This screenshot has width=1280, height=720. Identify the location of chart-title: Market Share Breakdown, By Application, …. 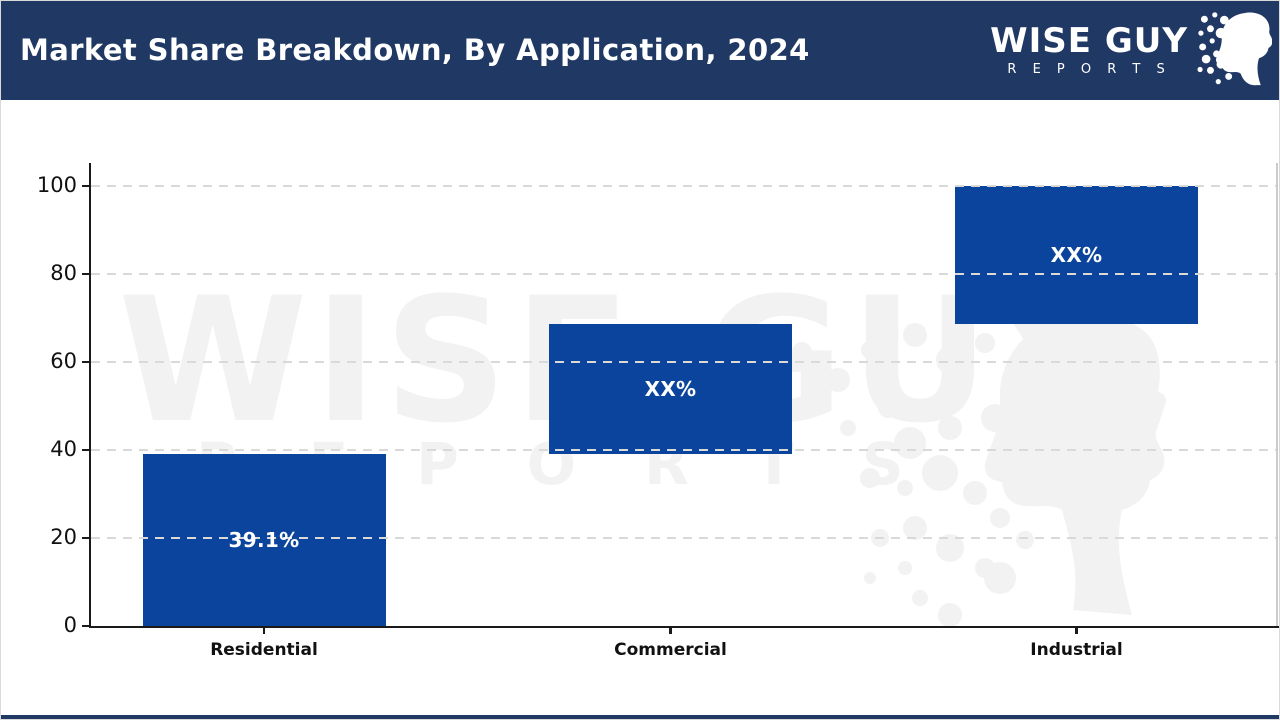
(415, 50).